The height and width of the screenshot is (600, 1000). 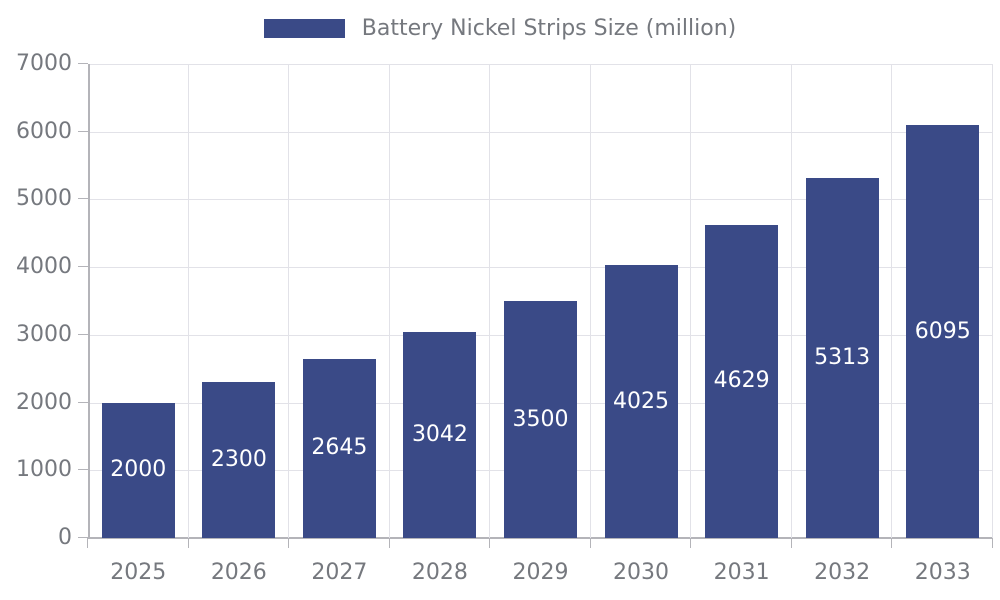 What do you see at coordinates (44, 63) in the screenshot?
I see `y-axis-tick-label: 7000` at bounding box center [44, 63].